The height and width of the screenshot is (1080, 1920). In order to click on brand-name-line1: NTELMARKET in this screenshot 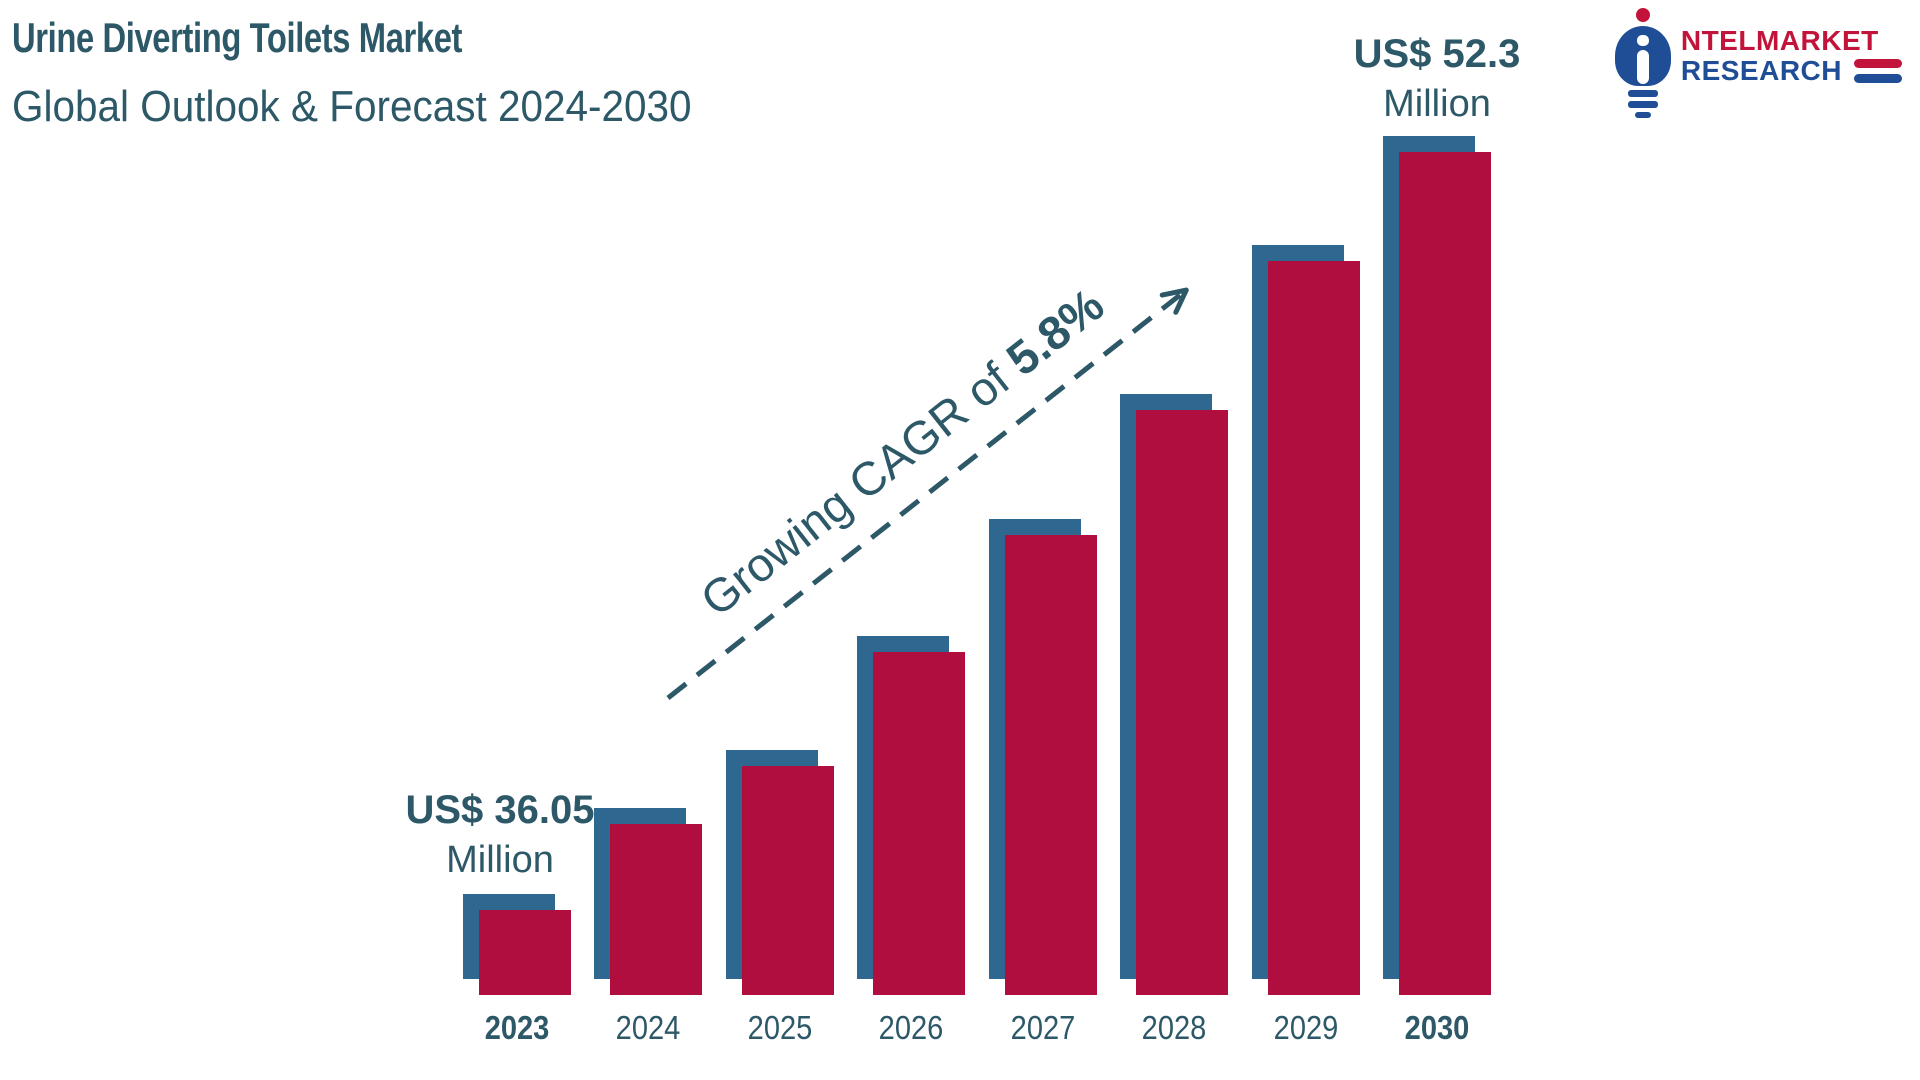, I will do `click(1779, 40)`.